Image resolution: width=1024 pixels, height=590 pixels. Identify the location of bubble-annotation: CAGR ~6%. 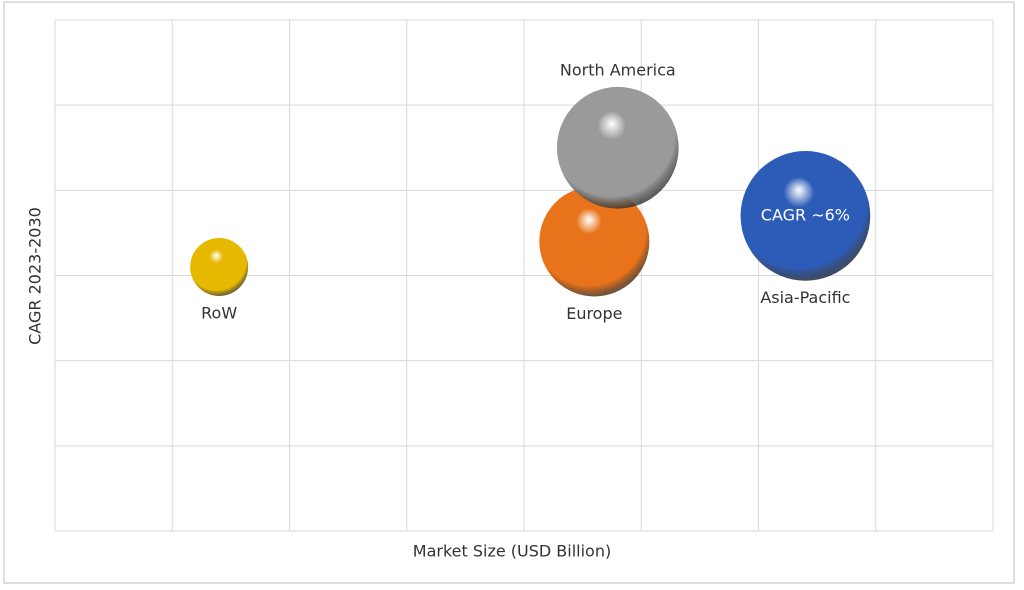
(805, 214).